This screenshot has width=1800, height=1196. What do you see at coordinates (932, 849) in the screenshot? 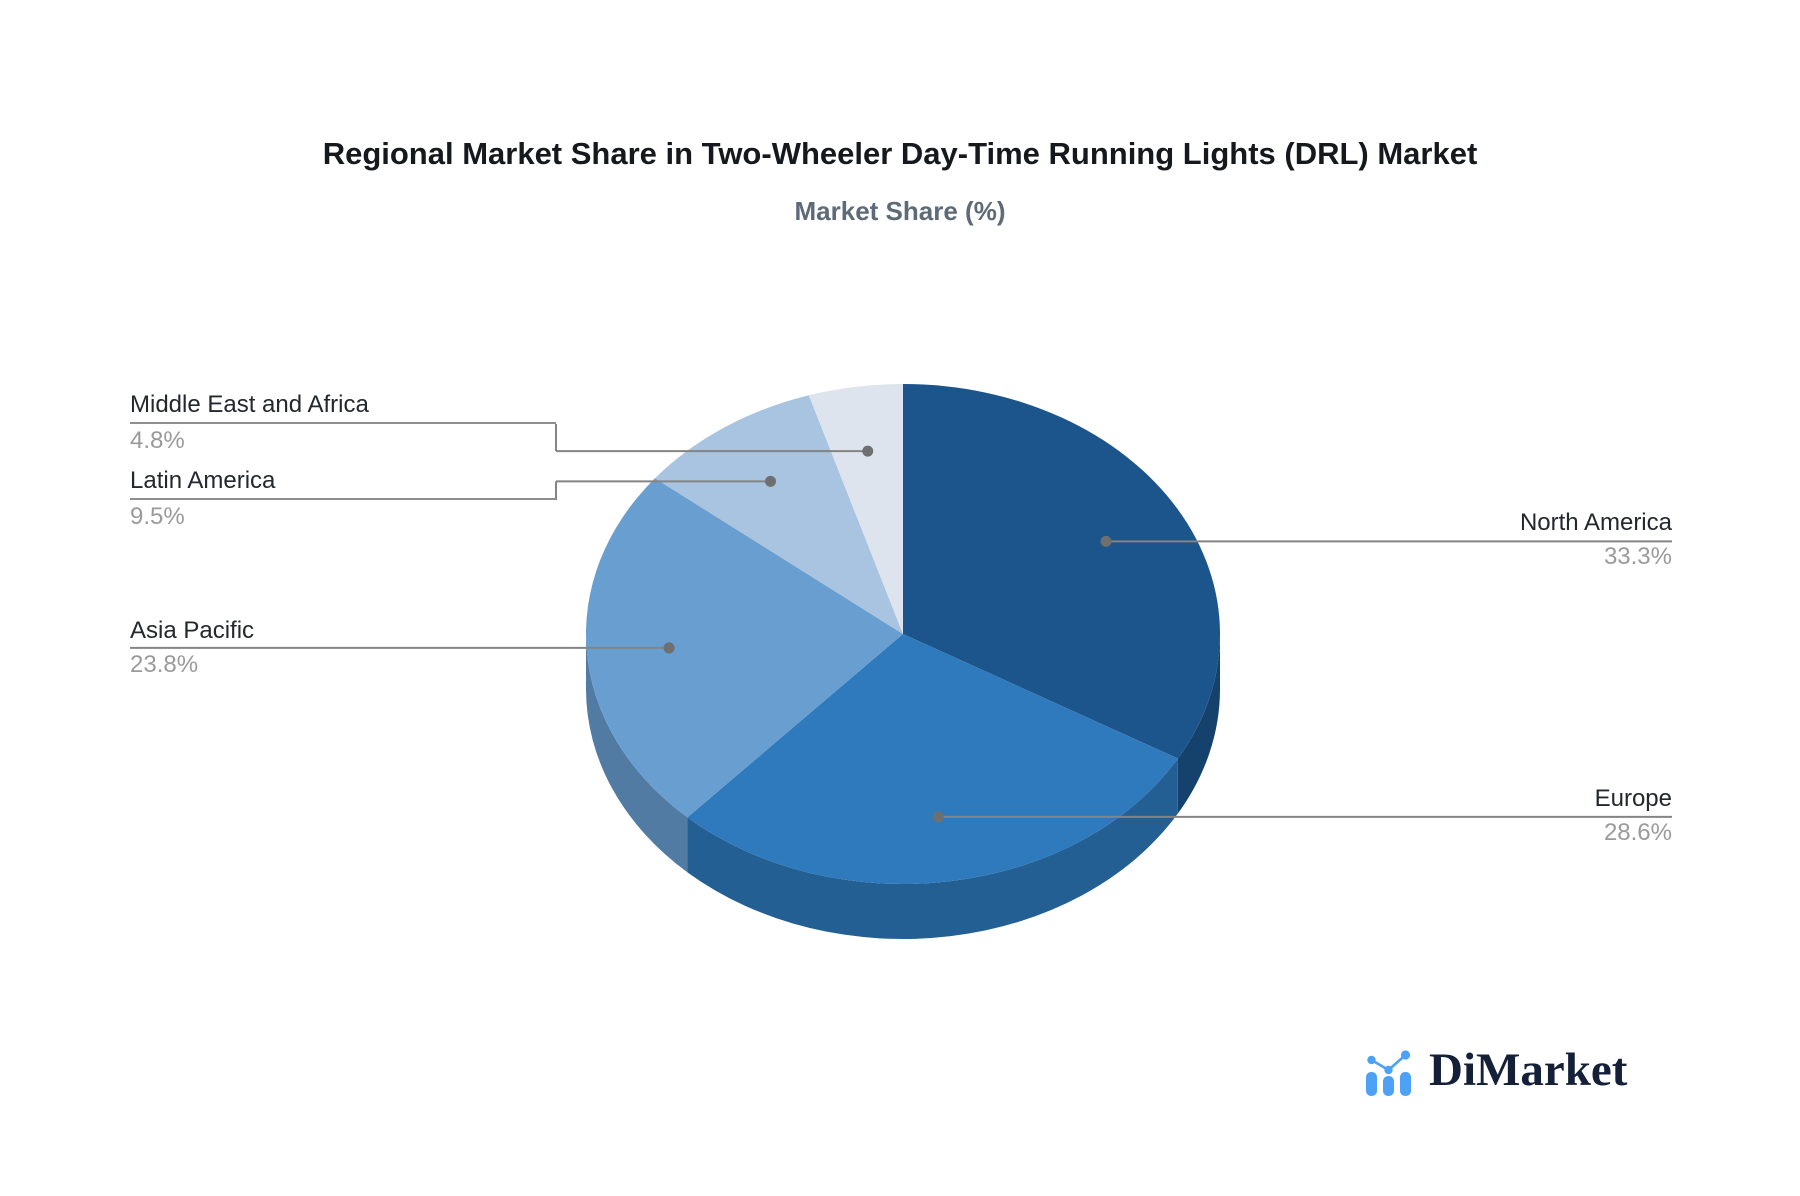
I see `pie-slice-side-europe` at bounding box center [932, 849].